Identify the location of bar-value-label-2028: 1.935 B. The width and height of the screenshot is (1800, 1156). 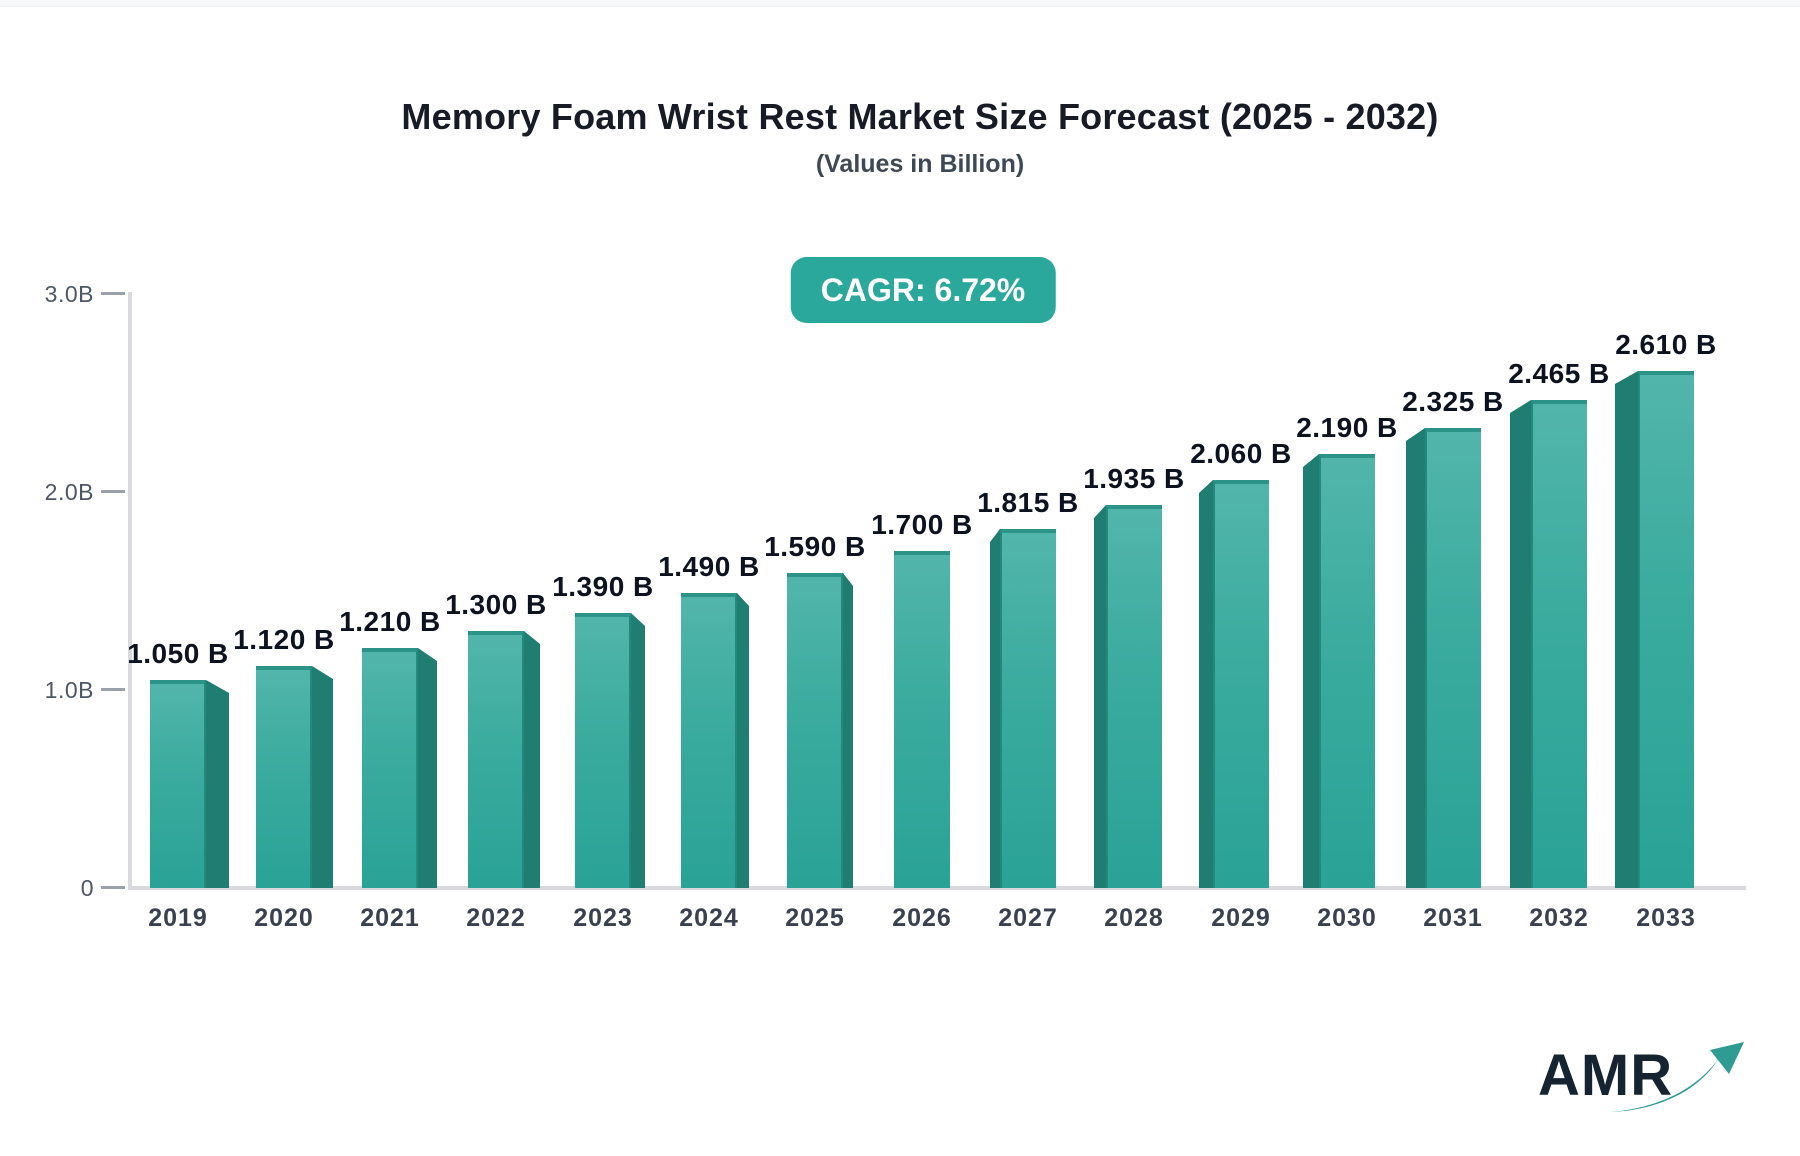
(1134, 478).